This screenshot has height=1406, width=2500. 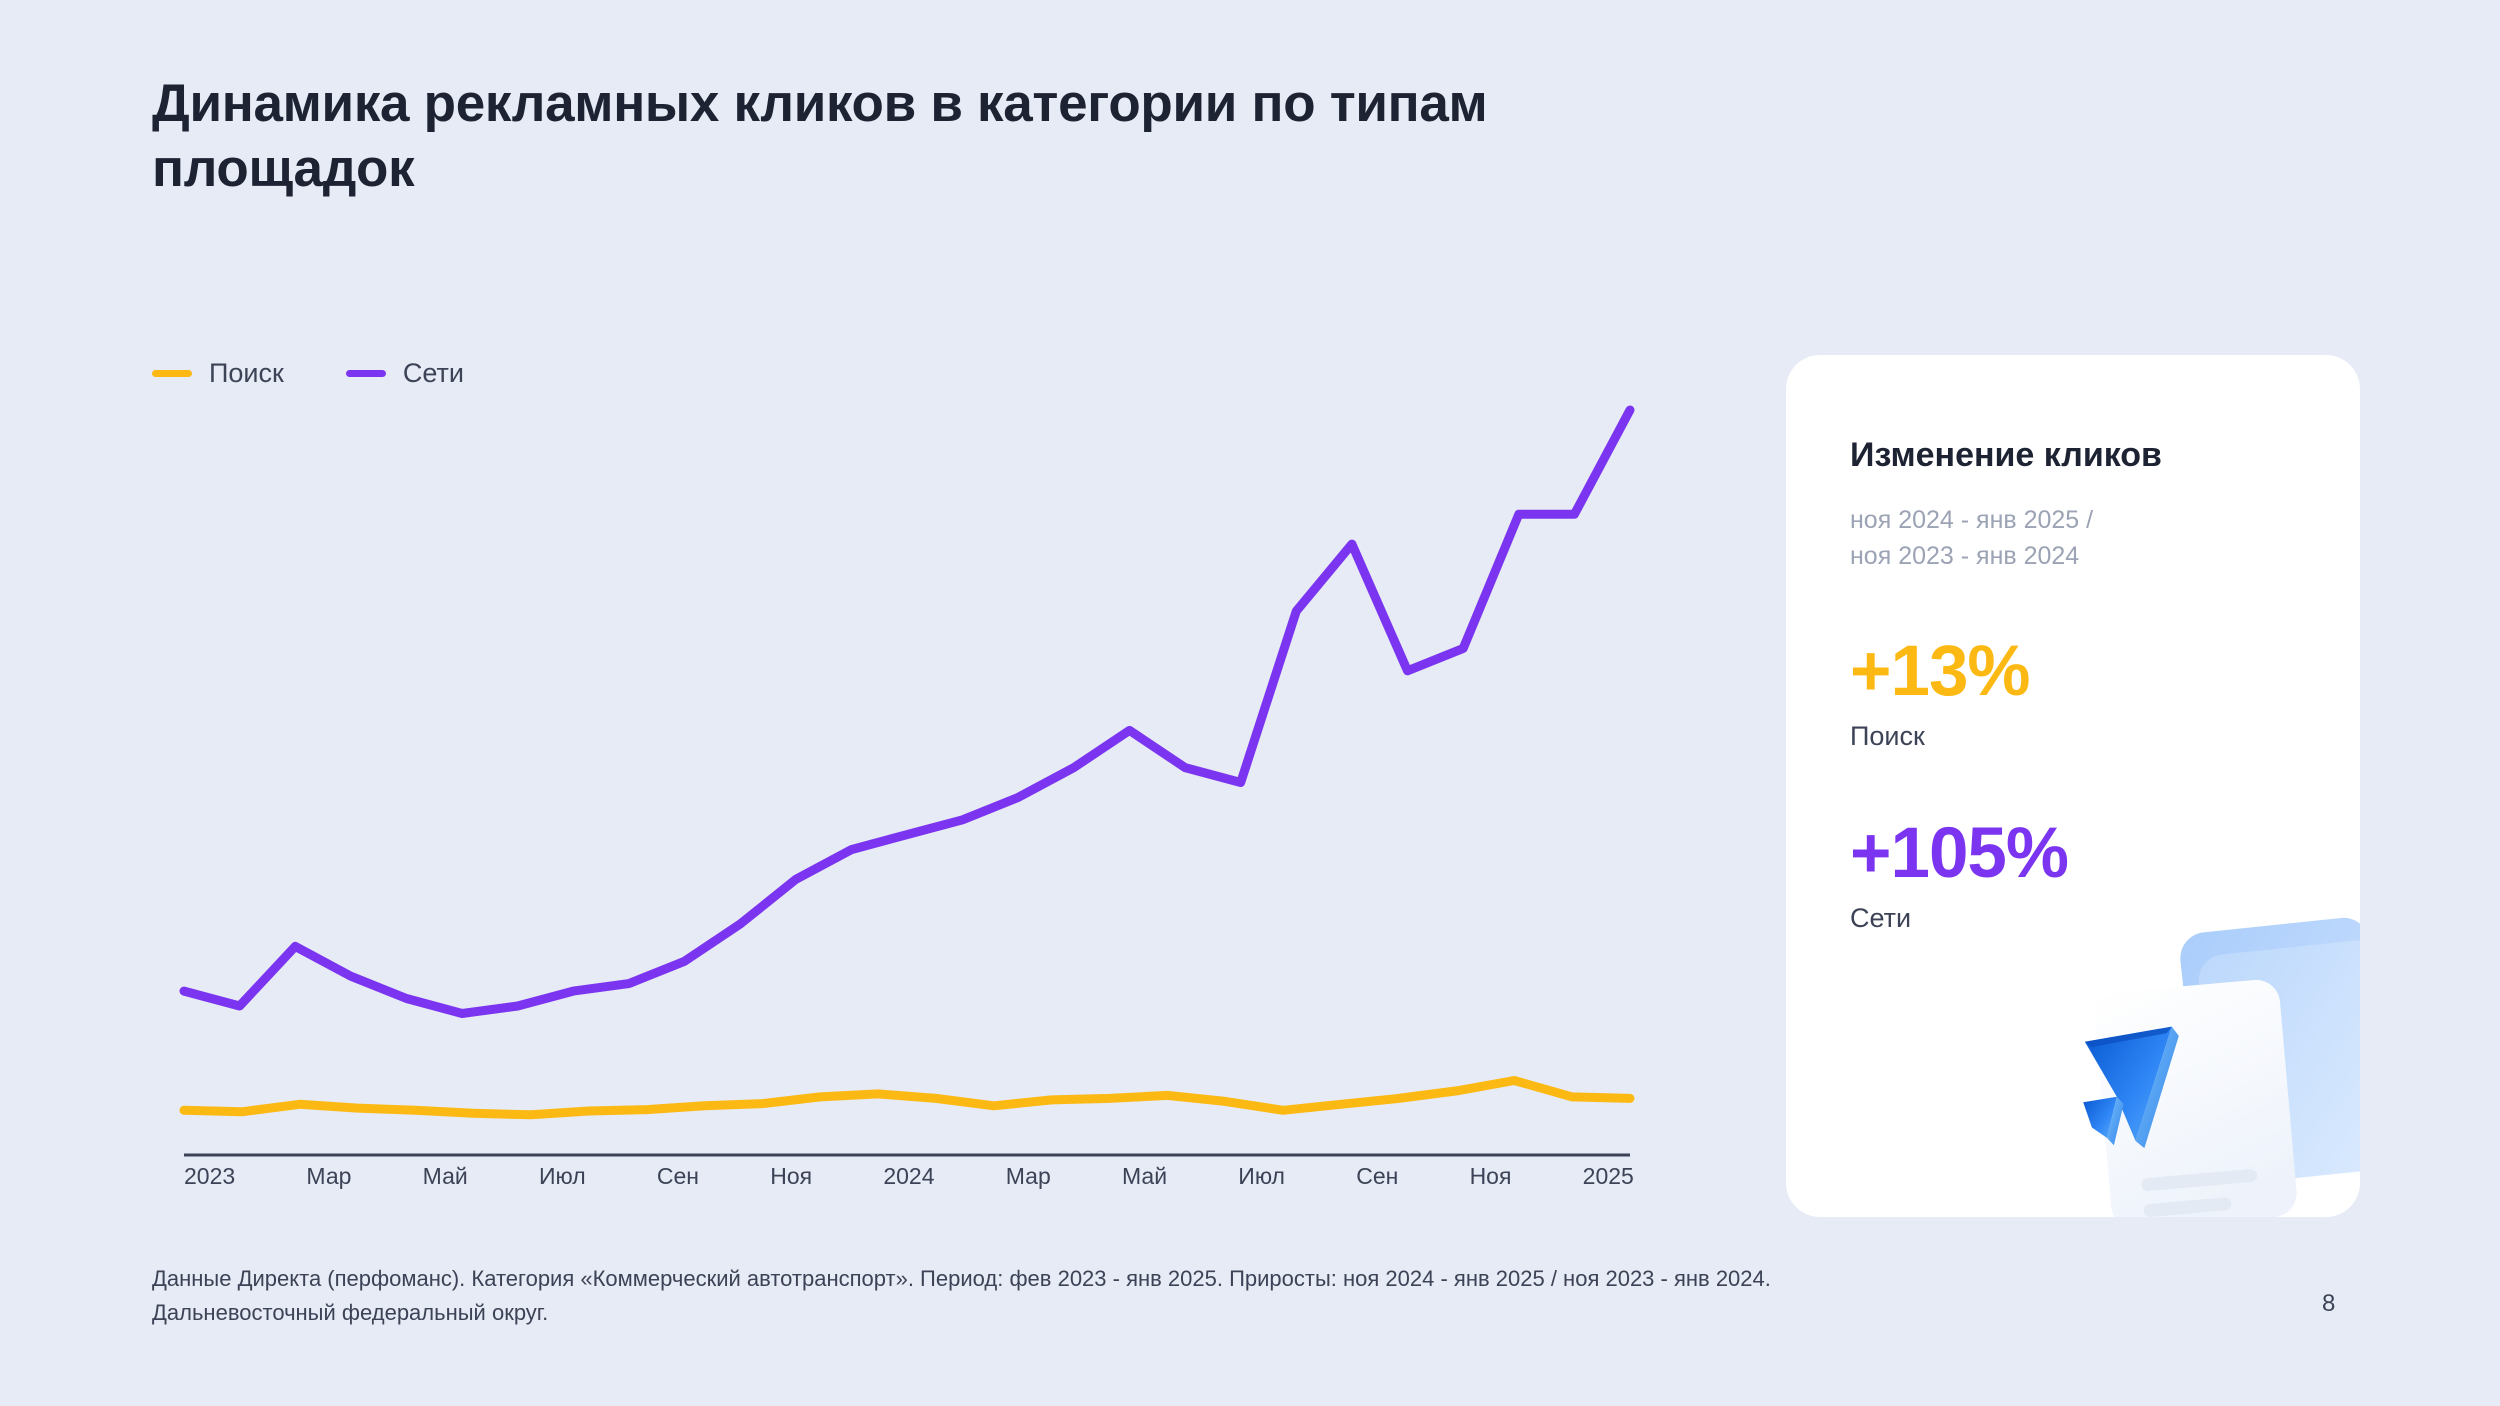 I want to click on stat-search: +13% Поиск, so click(x=2090, y=693).